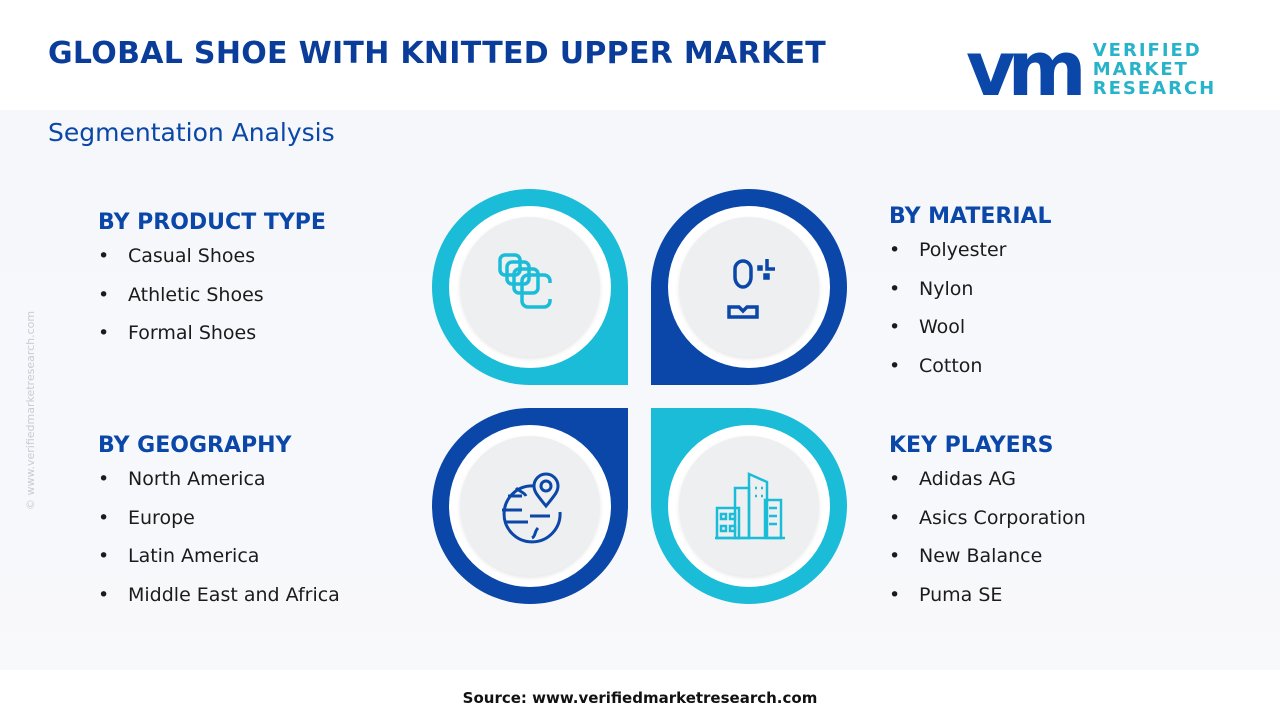 The width and height of the screenshot is (1280, 720). Describe the element at coordinates (948, 250) in the screenshot. I see `list-item: • Polyester` at that location.